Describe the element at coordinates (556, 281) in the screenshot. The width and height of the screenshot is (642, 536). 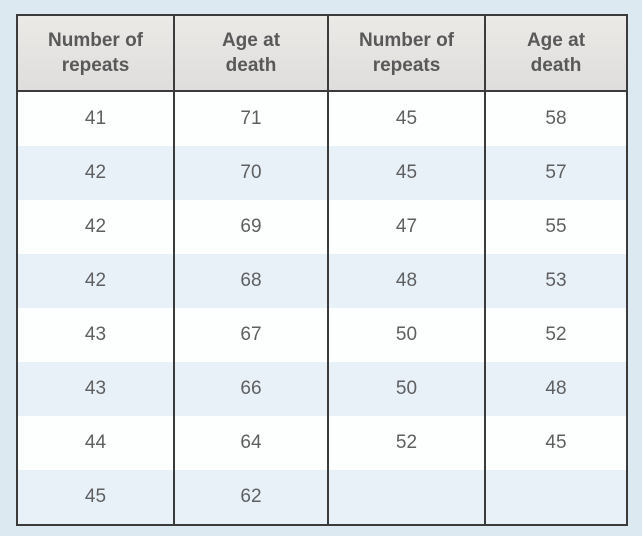
I see `table-cell: 53` at that location.